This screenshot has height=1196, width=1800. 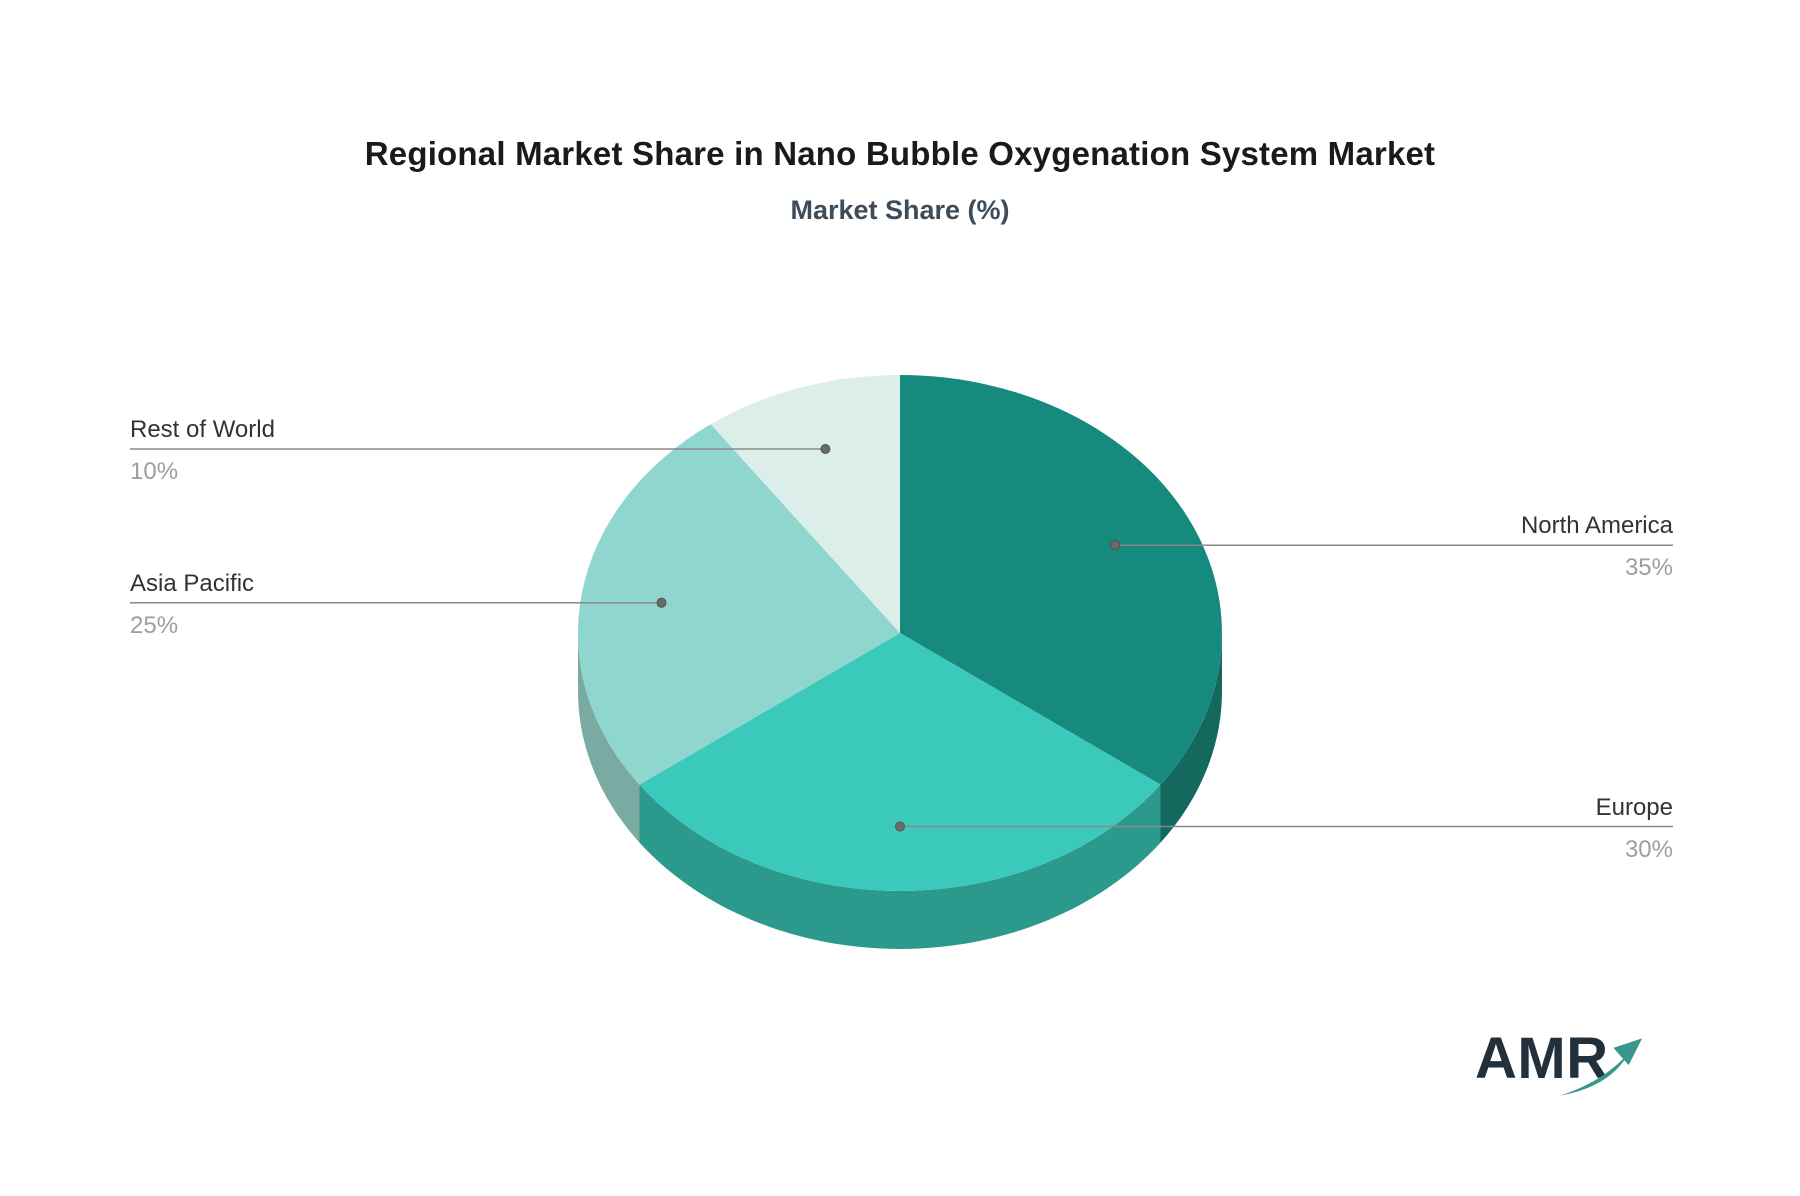 What do you see at coordinates (202, 429) in the screenshot?
I see `callout-rest-of-world-label: Rest of World` at bounding box center [202, 429].